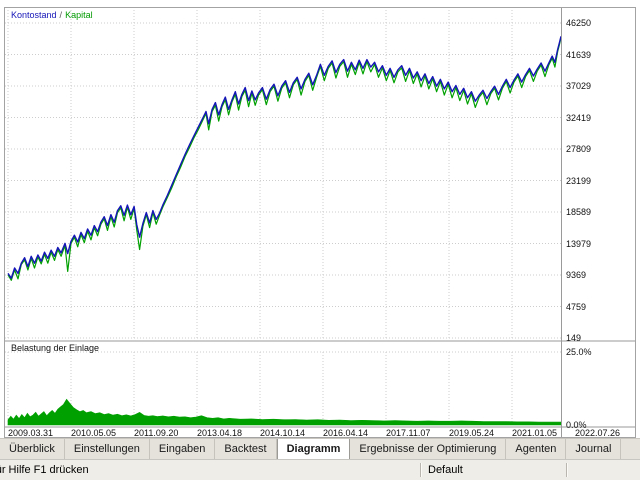 This screenshot has width=640, height=480. What do you see at coordinates (79, 15) in the screenshot?
I see `legend-equity-label: Kapital` at bounding box center [79, 15].